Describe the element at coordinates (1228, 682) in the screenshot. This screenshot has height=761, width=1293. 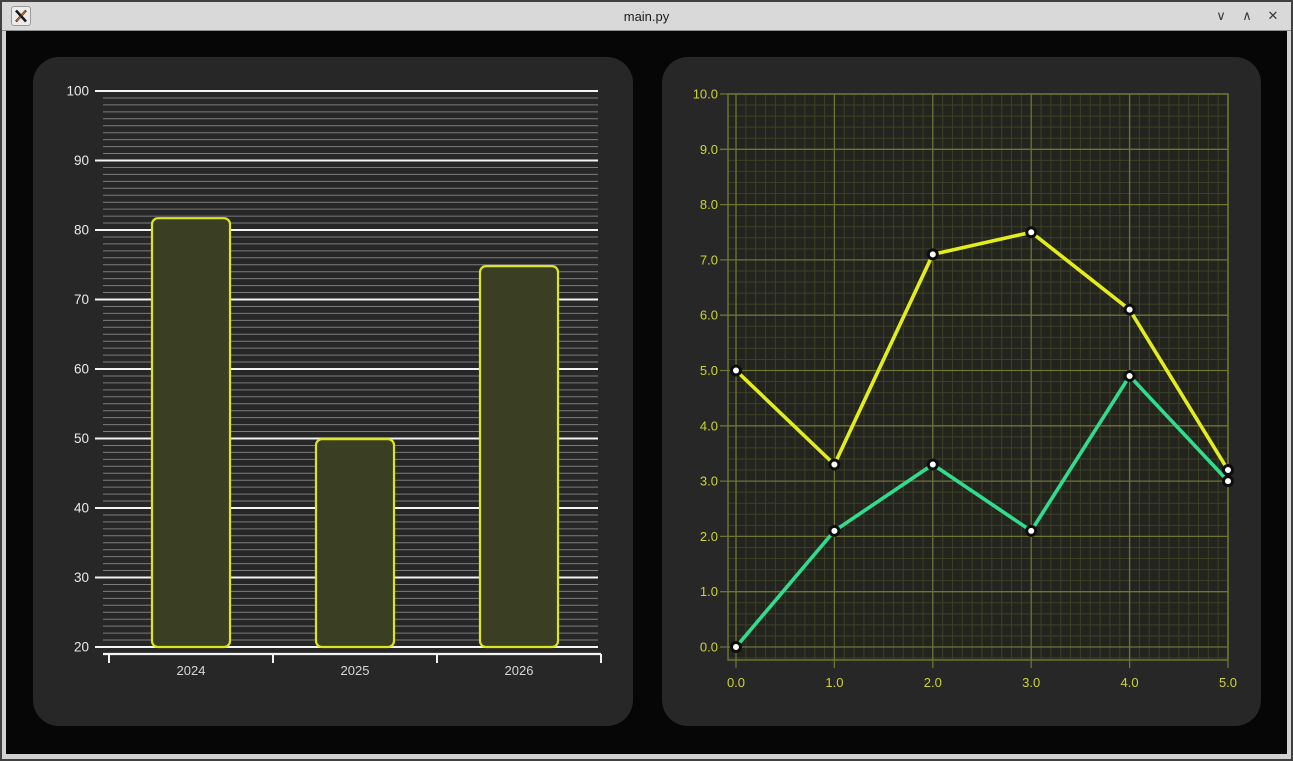
I see `line-xtick-label: 5.0` at that location.